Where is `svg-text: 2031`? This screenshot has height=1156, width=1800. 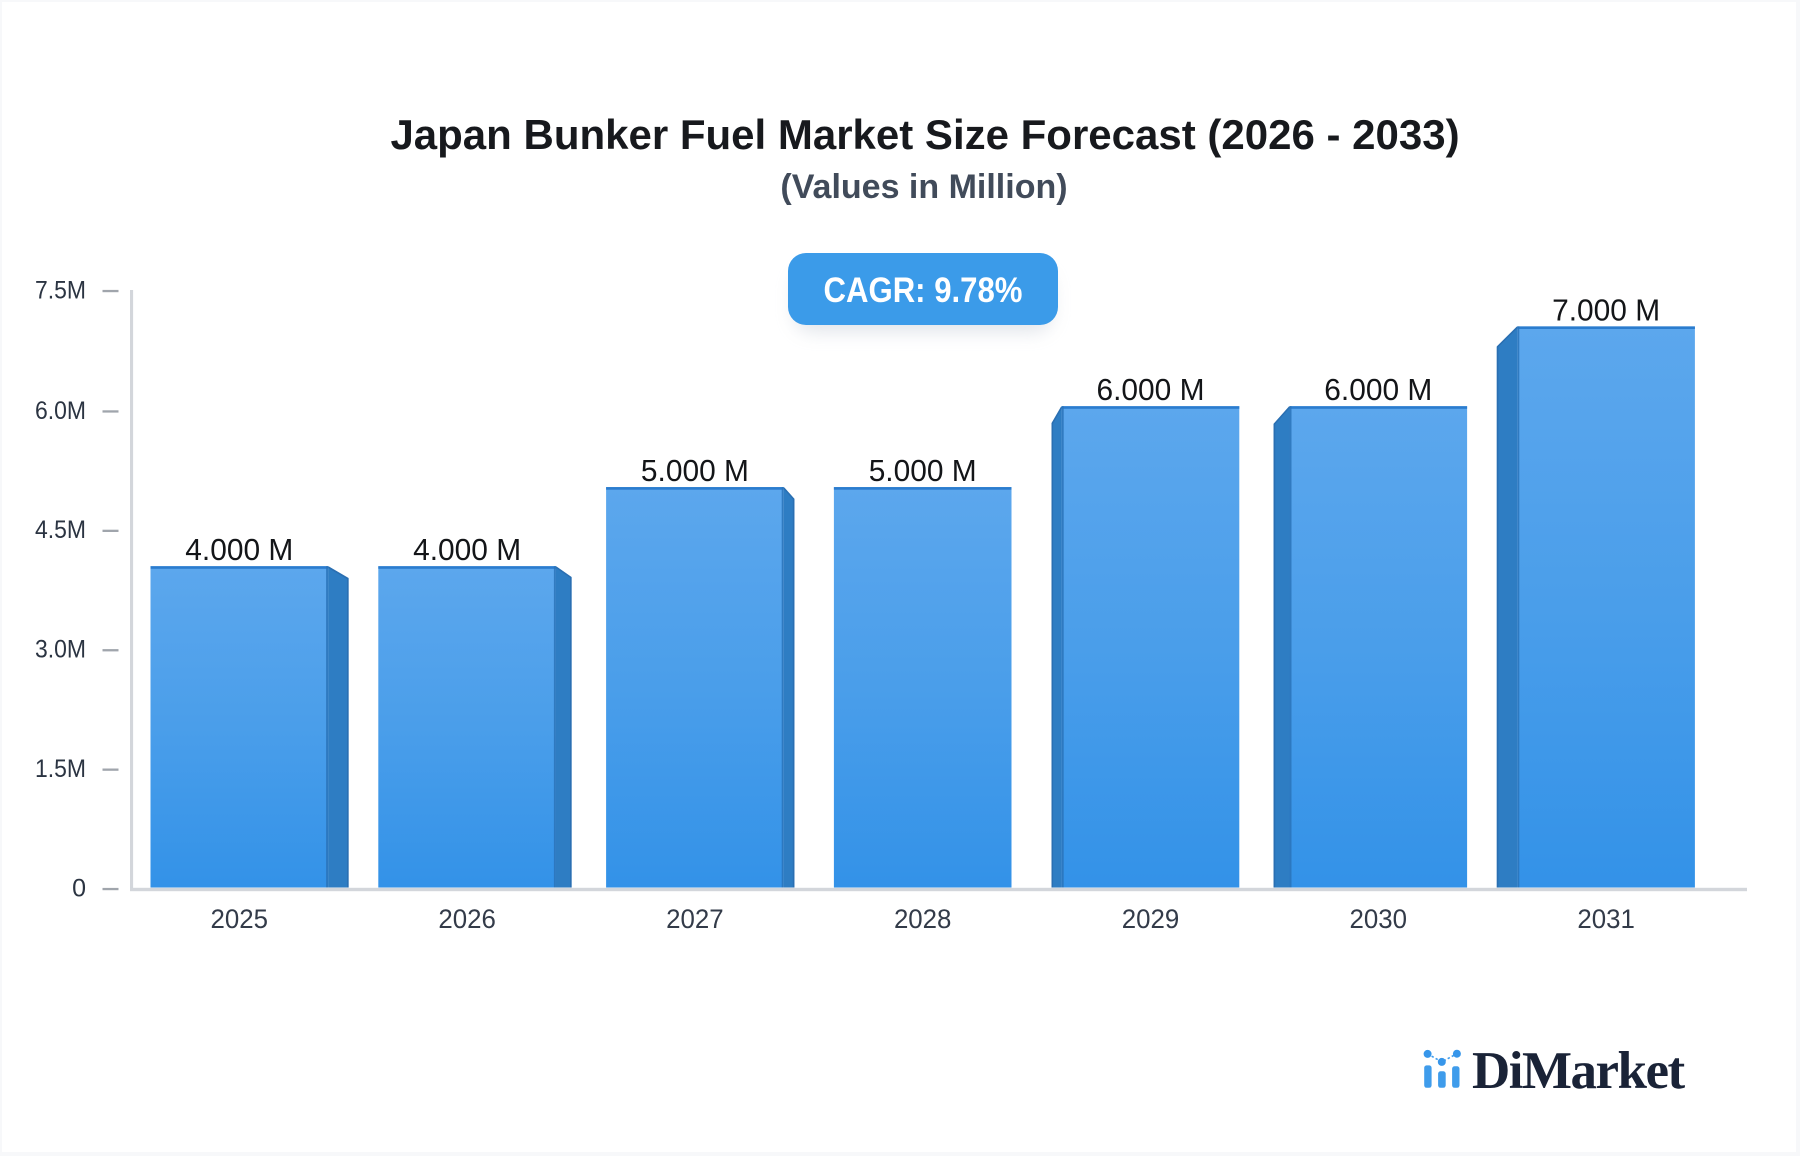
svg-text: 2031 is located at coordinates (1606, 919).